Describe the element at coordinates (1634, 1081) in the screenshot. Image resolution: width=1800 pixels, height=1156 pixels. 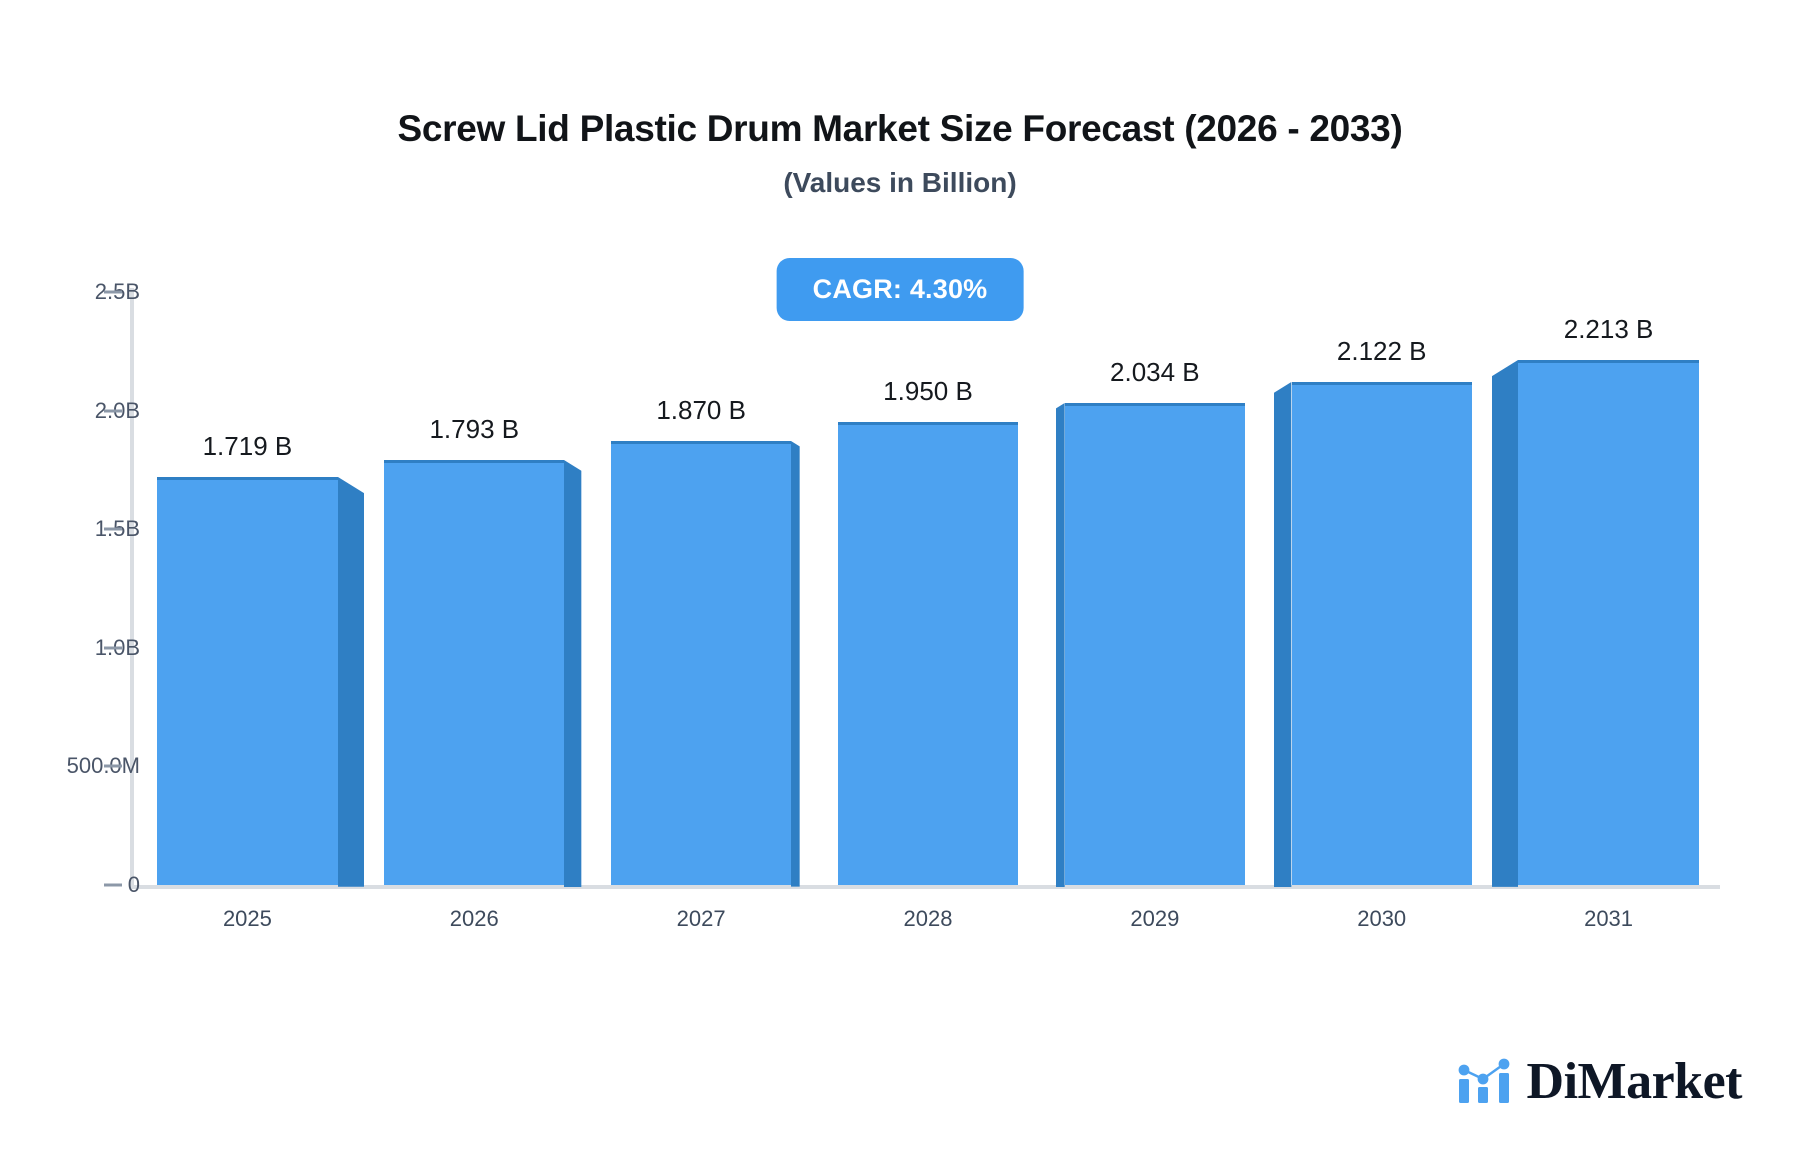
I see `logo-text: DiMarket` at that location.